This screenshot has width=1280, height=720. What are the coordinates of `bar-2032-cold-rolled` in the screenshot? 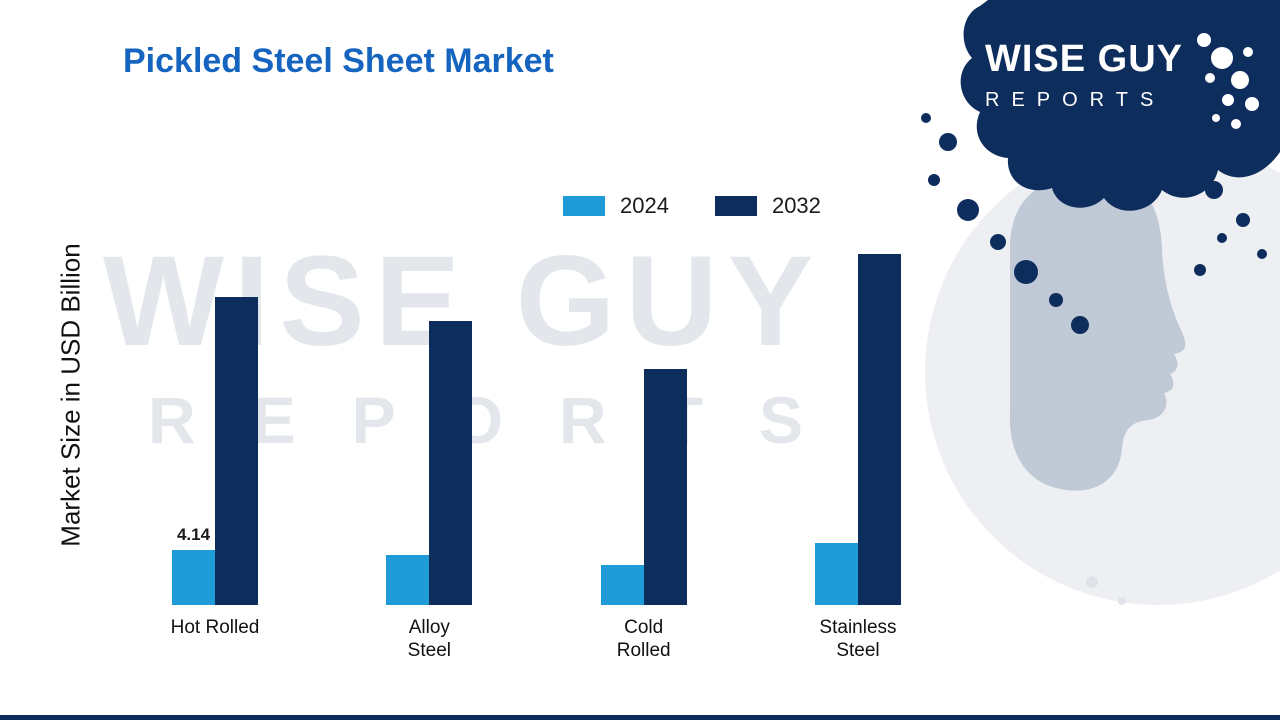 It's located at (665, 486).